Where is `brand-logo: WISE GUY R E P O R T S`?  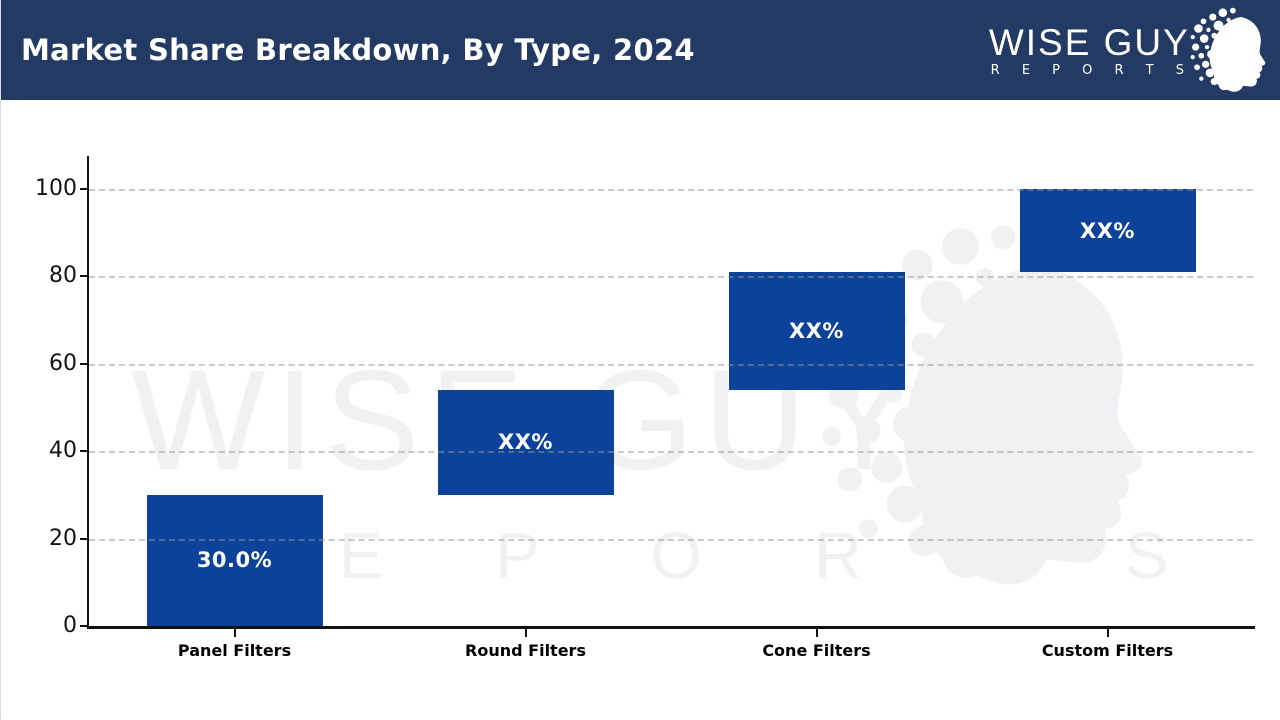 brand-logo: WISE GUY R E P O R T S is located at coordinates (1129, 50).